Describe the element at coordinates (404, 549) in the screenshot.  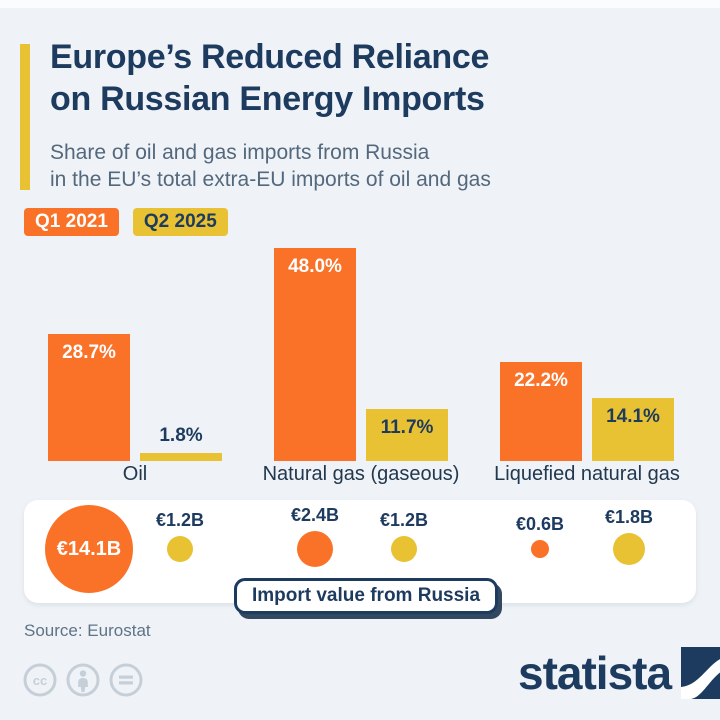
I see `bubble-q2-2025-natural-gas-gaseous` at that location.